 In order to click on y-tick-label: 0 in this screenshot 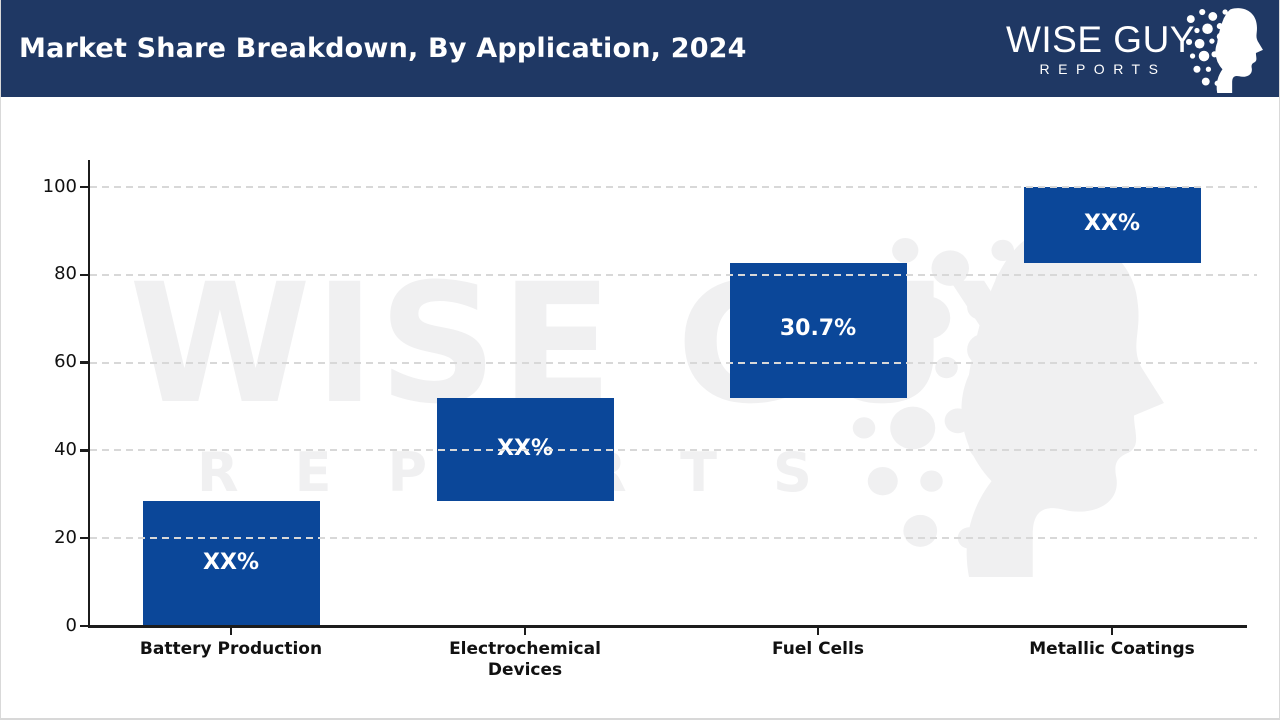, I will do `click(71, 625)`.